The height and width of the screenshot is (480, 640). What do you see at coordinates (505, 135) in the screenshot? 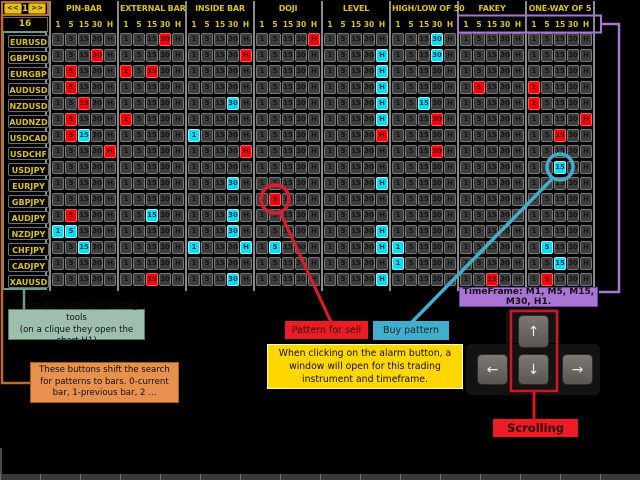
I see `alarm-cell-usdcad-g6-30: 30` at bounding box center [505, 135].